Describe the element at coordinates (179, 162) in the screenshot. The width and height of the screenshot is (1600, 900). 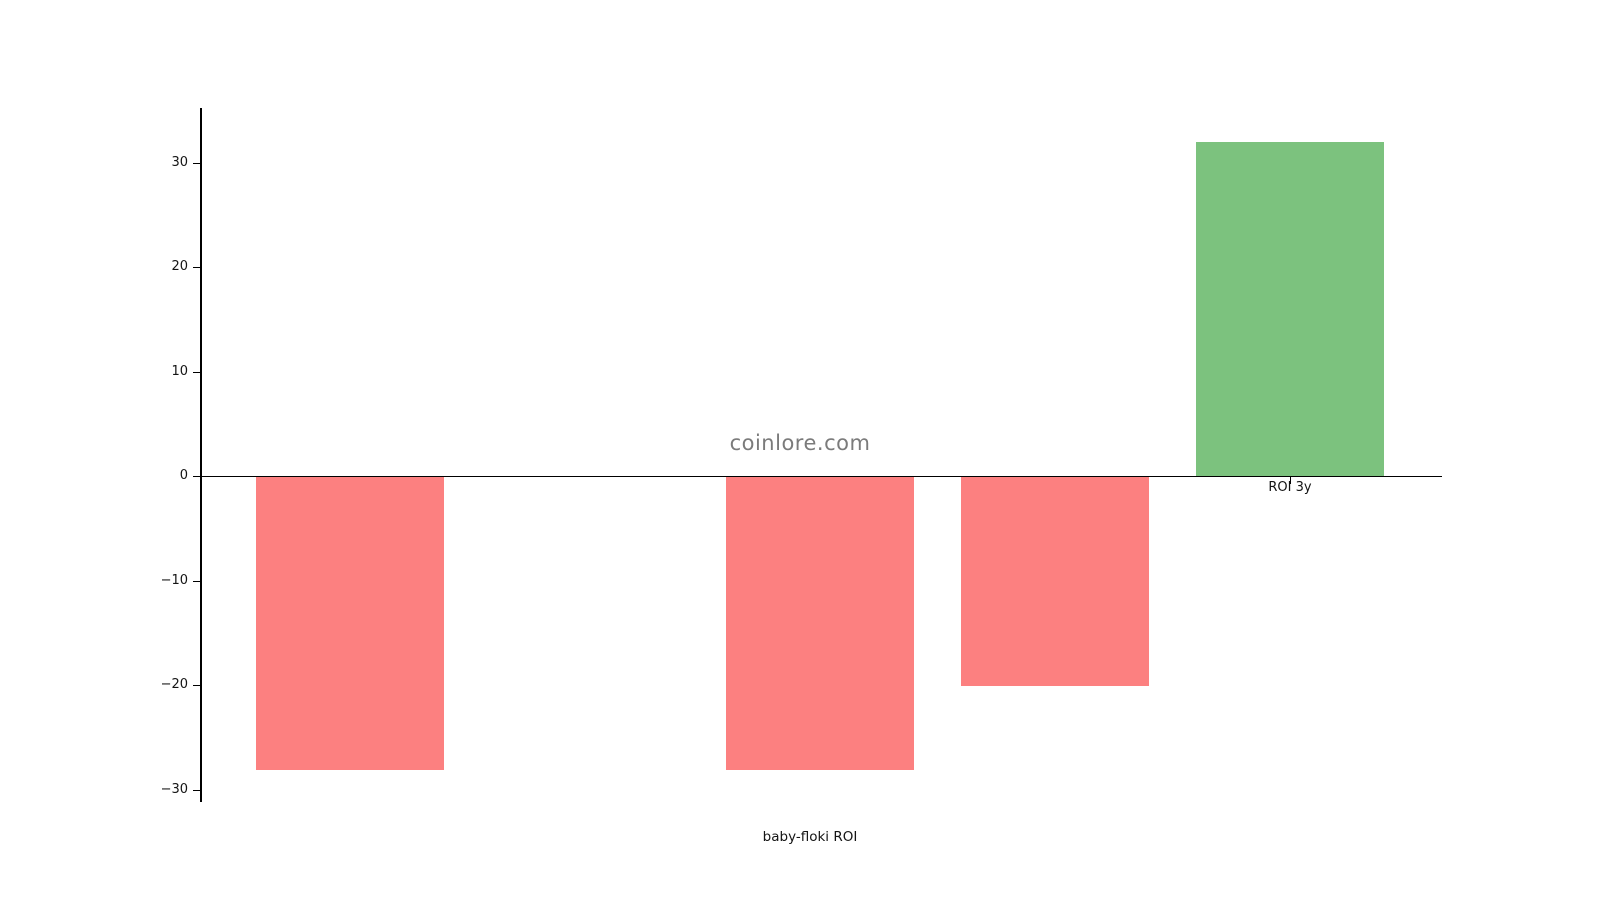
I see `y-tick-label: 30` at that location.